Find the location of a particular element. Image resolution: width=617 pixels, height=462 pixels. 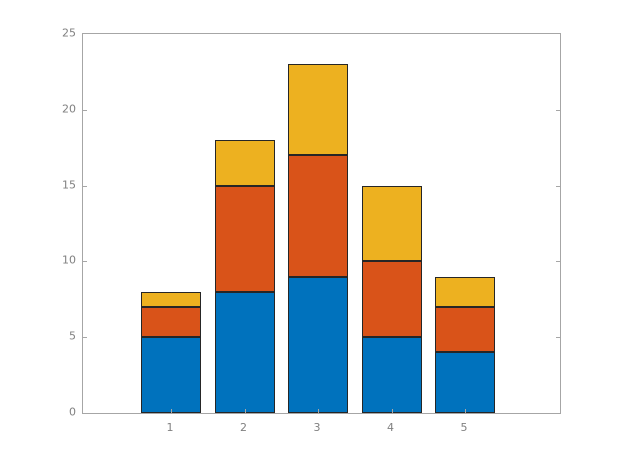

x-tick-label-5: 5 is located at coordinates (464, 427).